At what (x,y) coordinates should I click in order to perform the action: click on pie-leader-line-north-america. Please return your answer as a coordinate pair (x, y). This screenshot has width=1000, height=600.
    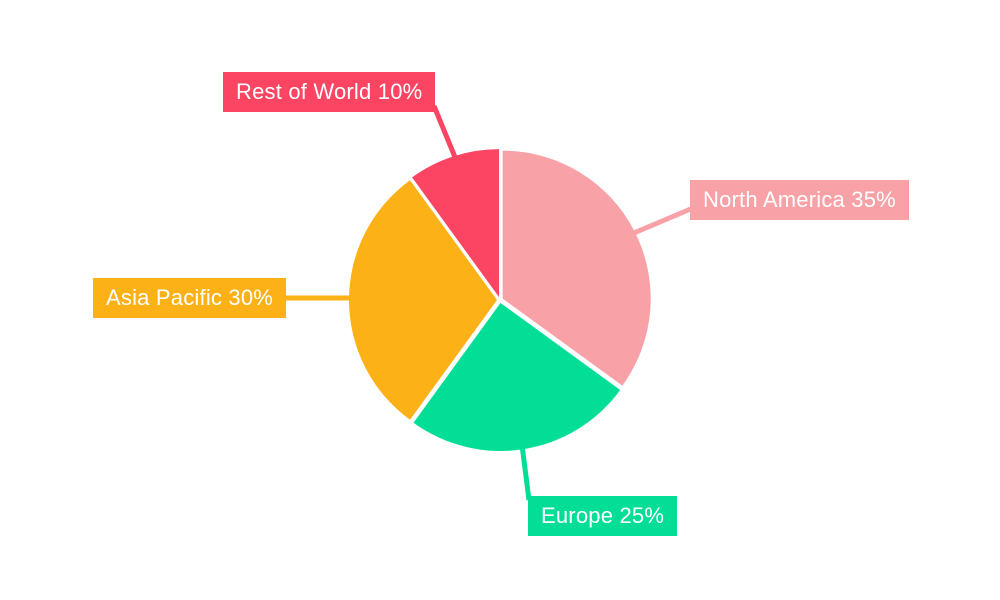
    Looking at the image, I should click on (667, 219).